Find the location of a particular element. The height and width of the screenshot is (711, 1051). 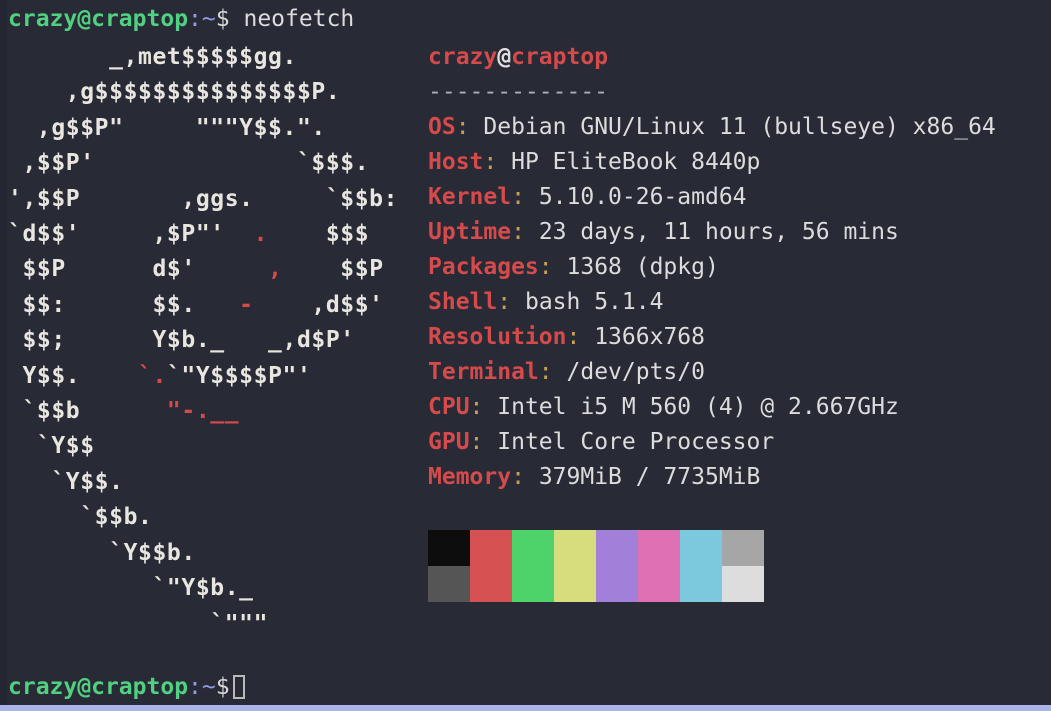

info-value-cpu: Intel i5 M 560 (4) @ 2.667GHz is located at coordinates (698, 407).